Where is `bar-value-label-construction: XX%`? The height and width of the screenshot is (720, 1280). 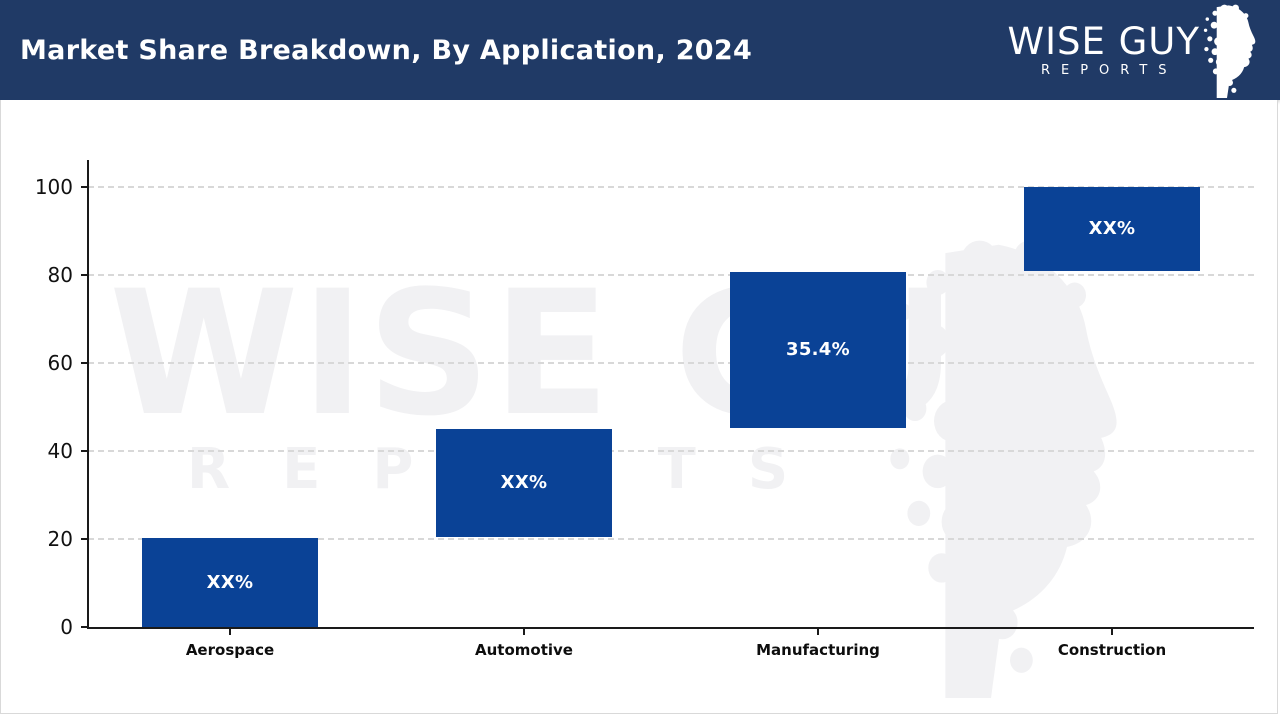 bar-value-label-construction: XX% is located at coordinates (1112, 229).